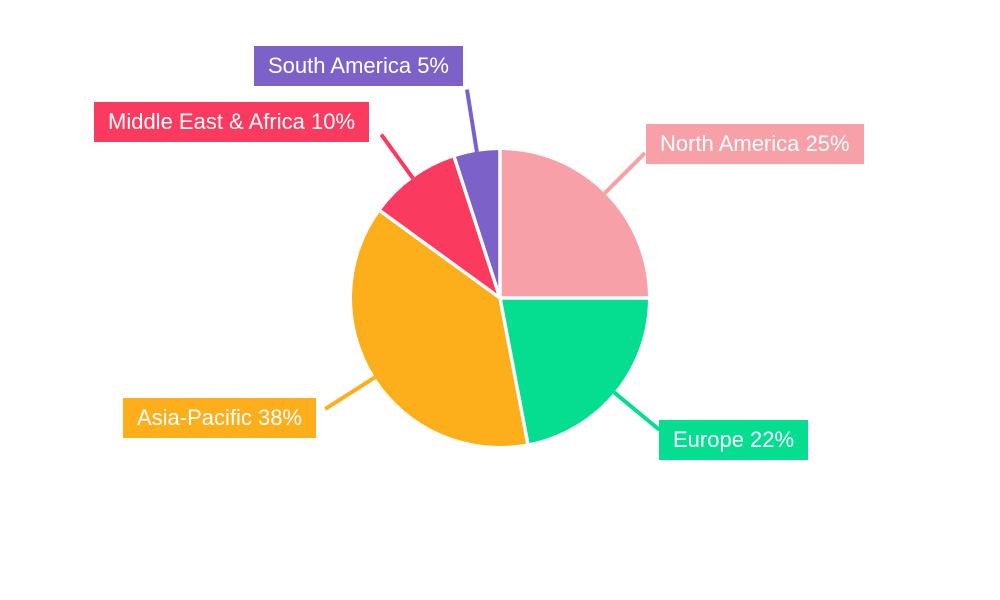 The width and height of the screenshot is (1000, 600). I want to click on pie-slice-middle-east-africa, so click(440, 227).